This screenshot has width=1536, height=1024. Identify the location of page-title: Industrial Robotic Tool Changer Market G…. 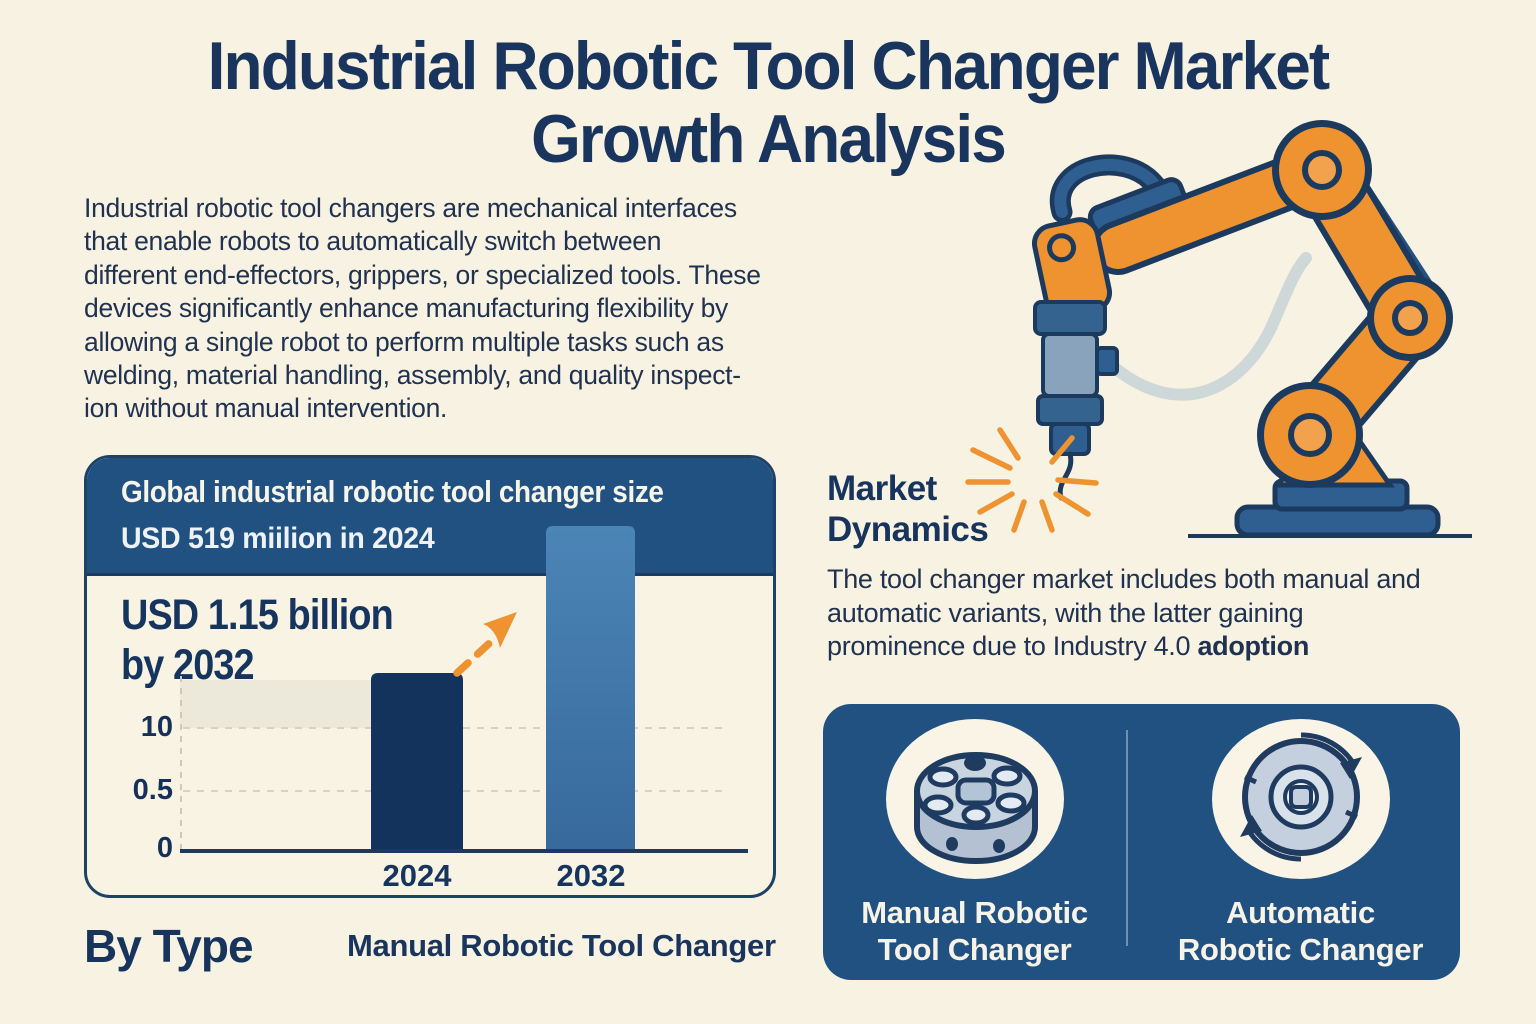
(769, 102).